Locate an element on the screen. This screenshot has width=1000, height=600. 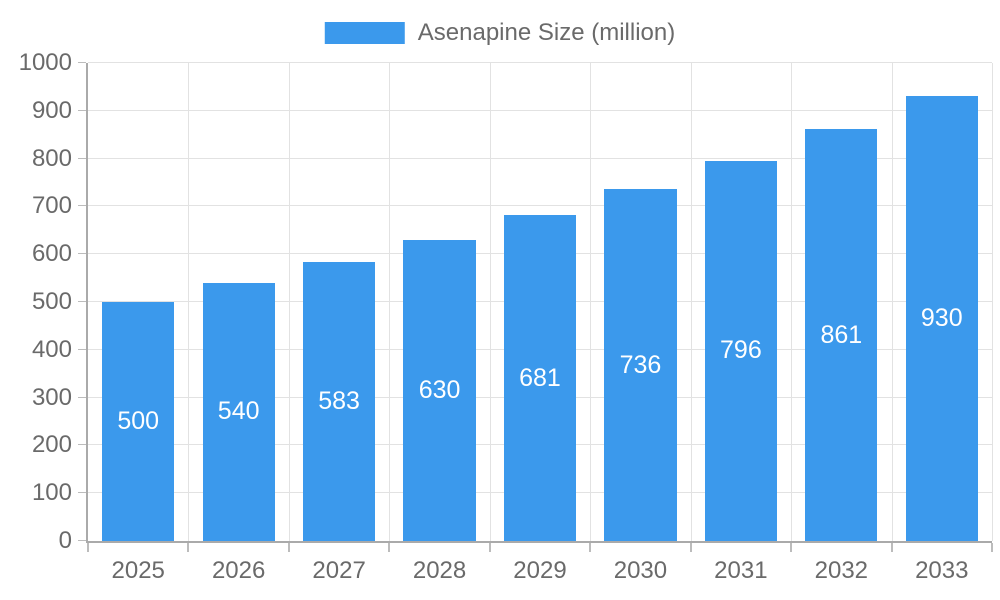
y-axis-label: 400 is located at coordinates (51, 349).